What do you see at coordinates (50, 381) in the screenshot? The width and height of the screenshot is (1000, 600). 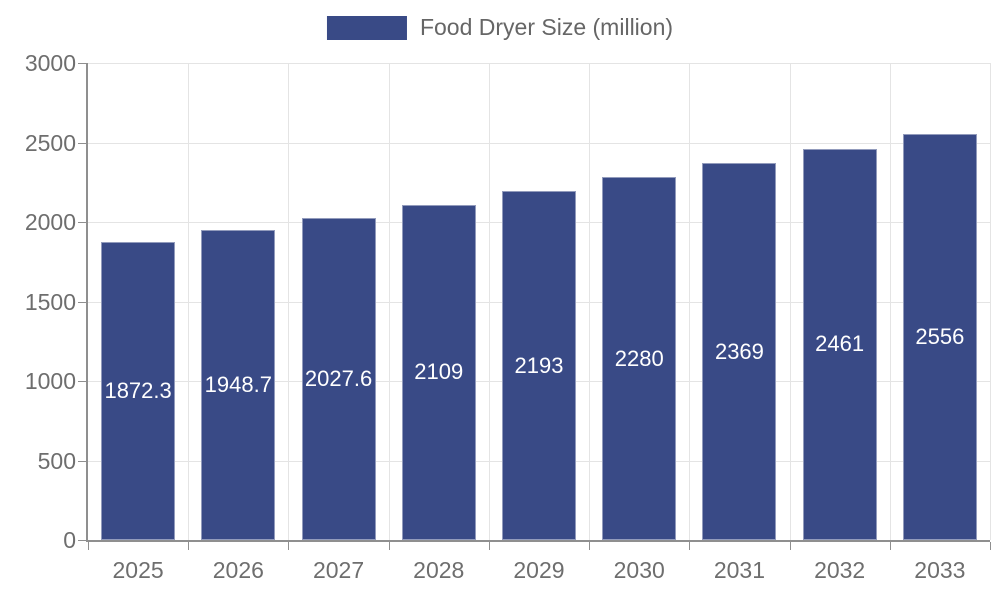 I see `y-axis-label: 1000` at bounding box center [50, 381].